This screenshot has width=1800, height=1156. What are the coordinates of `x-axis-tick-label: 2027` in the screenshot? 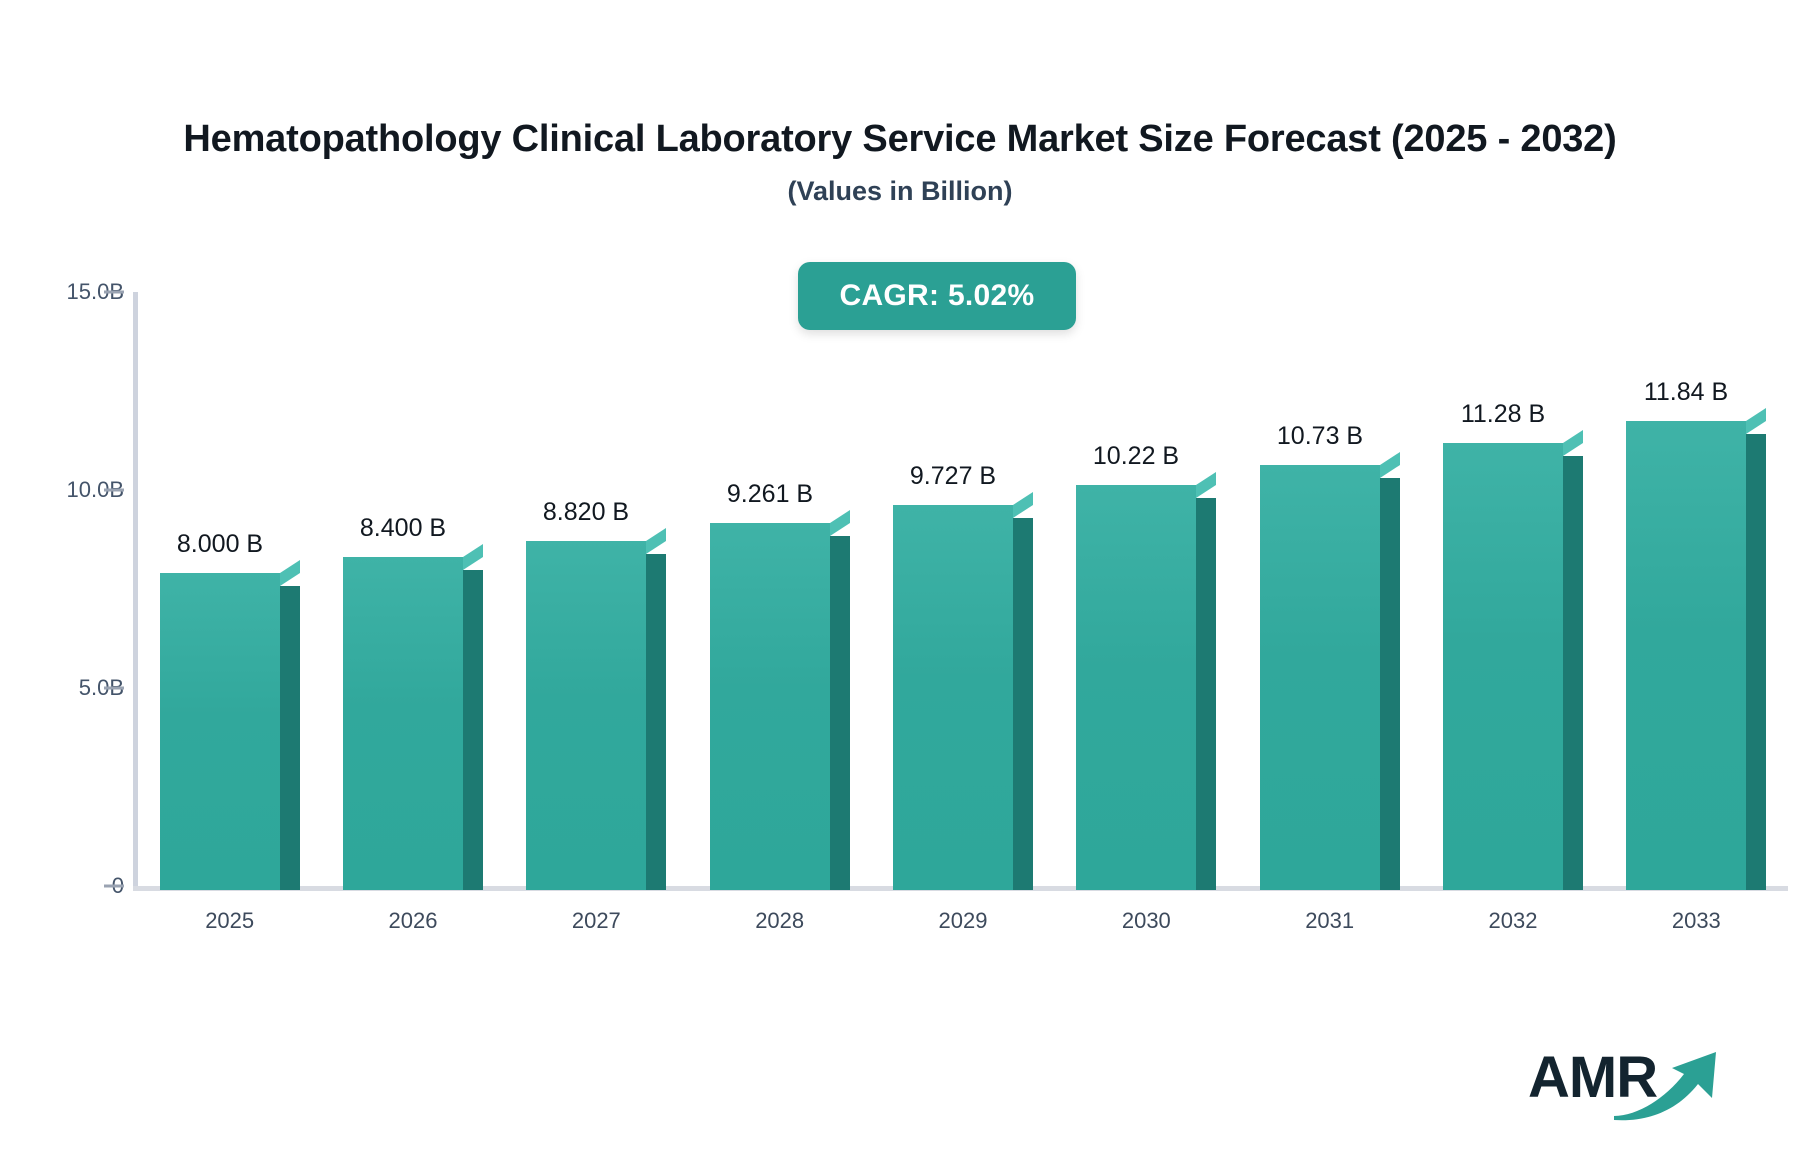 It's located at (596, 920).